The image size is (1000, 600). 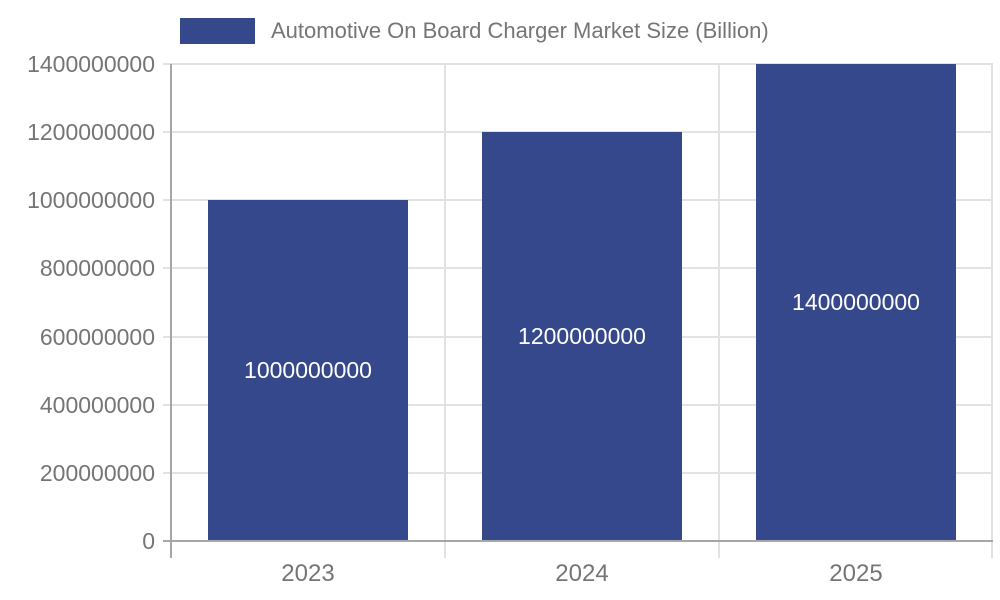 What do you see at coordinates (171, 311) in the screenshot?
I see `y-axis-line` at bounding box center [171, 311].